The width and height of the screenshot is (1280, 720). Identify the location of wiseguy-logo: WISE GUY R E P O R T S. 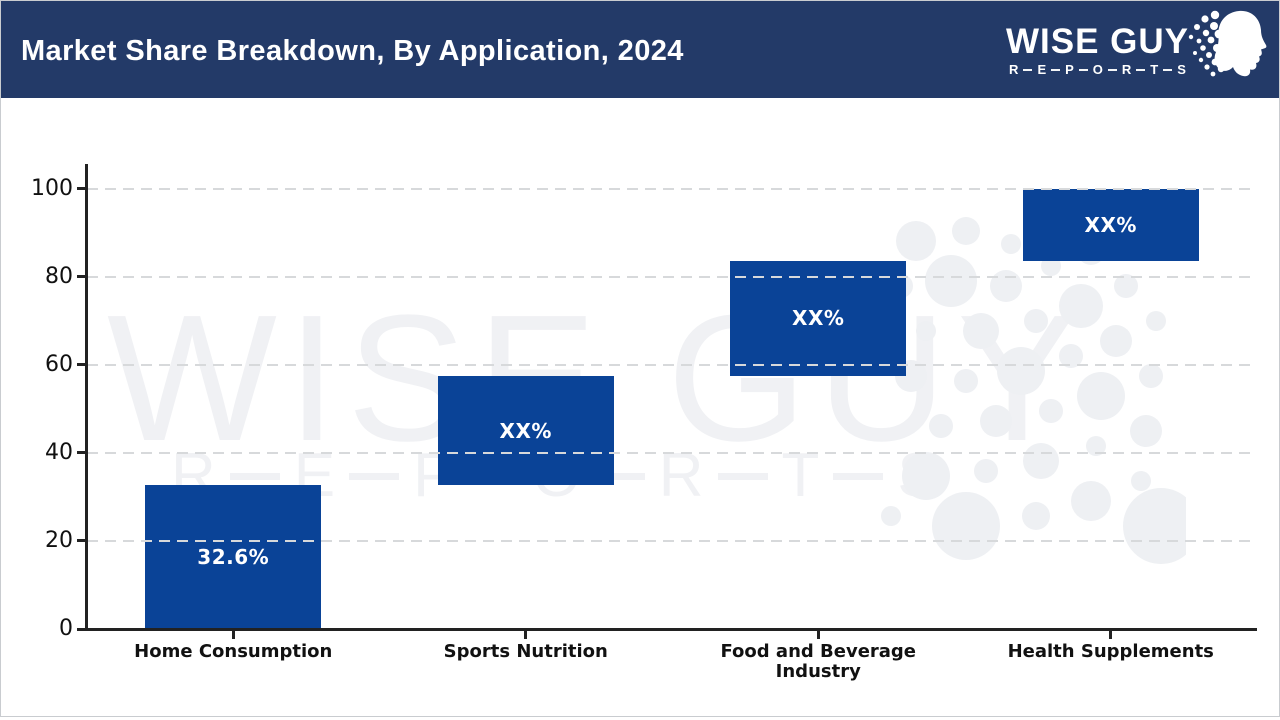
(1137, 50).